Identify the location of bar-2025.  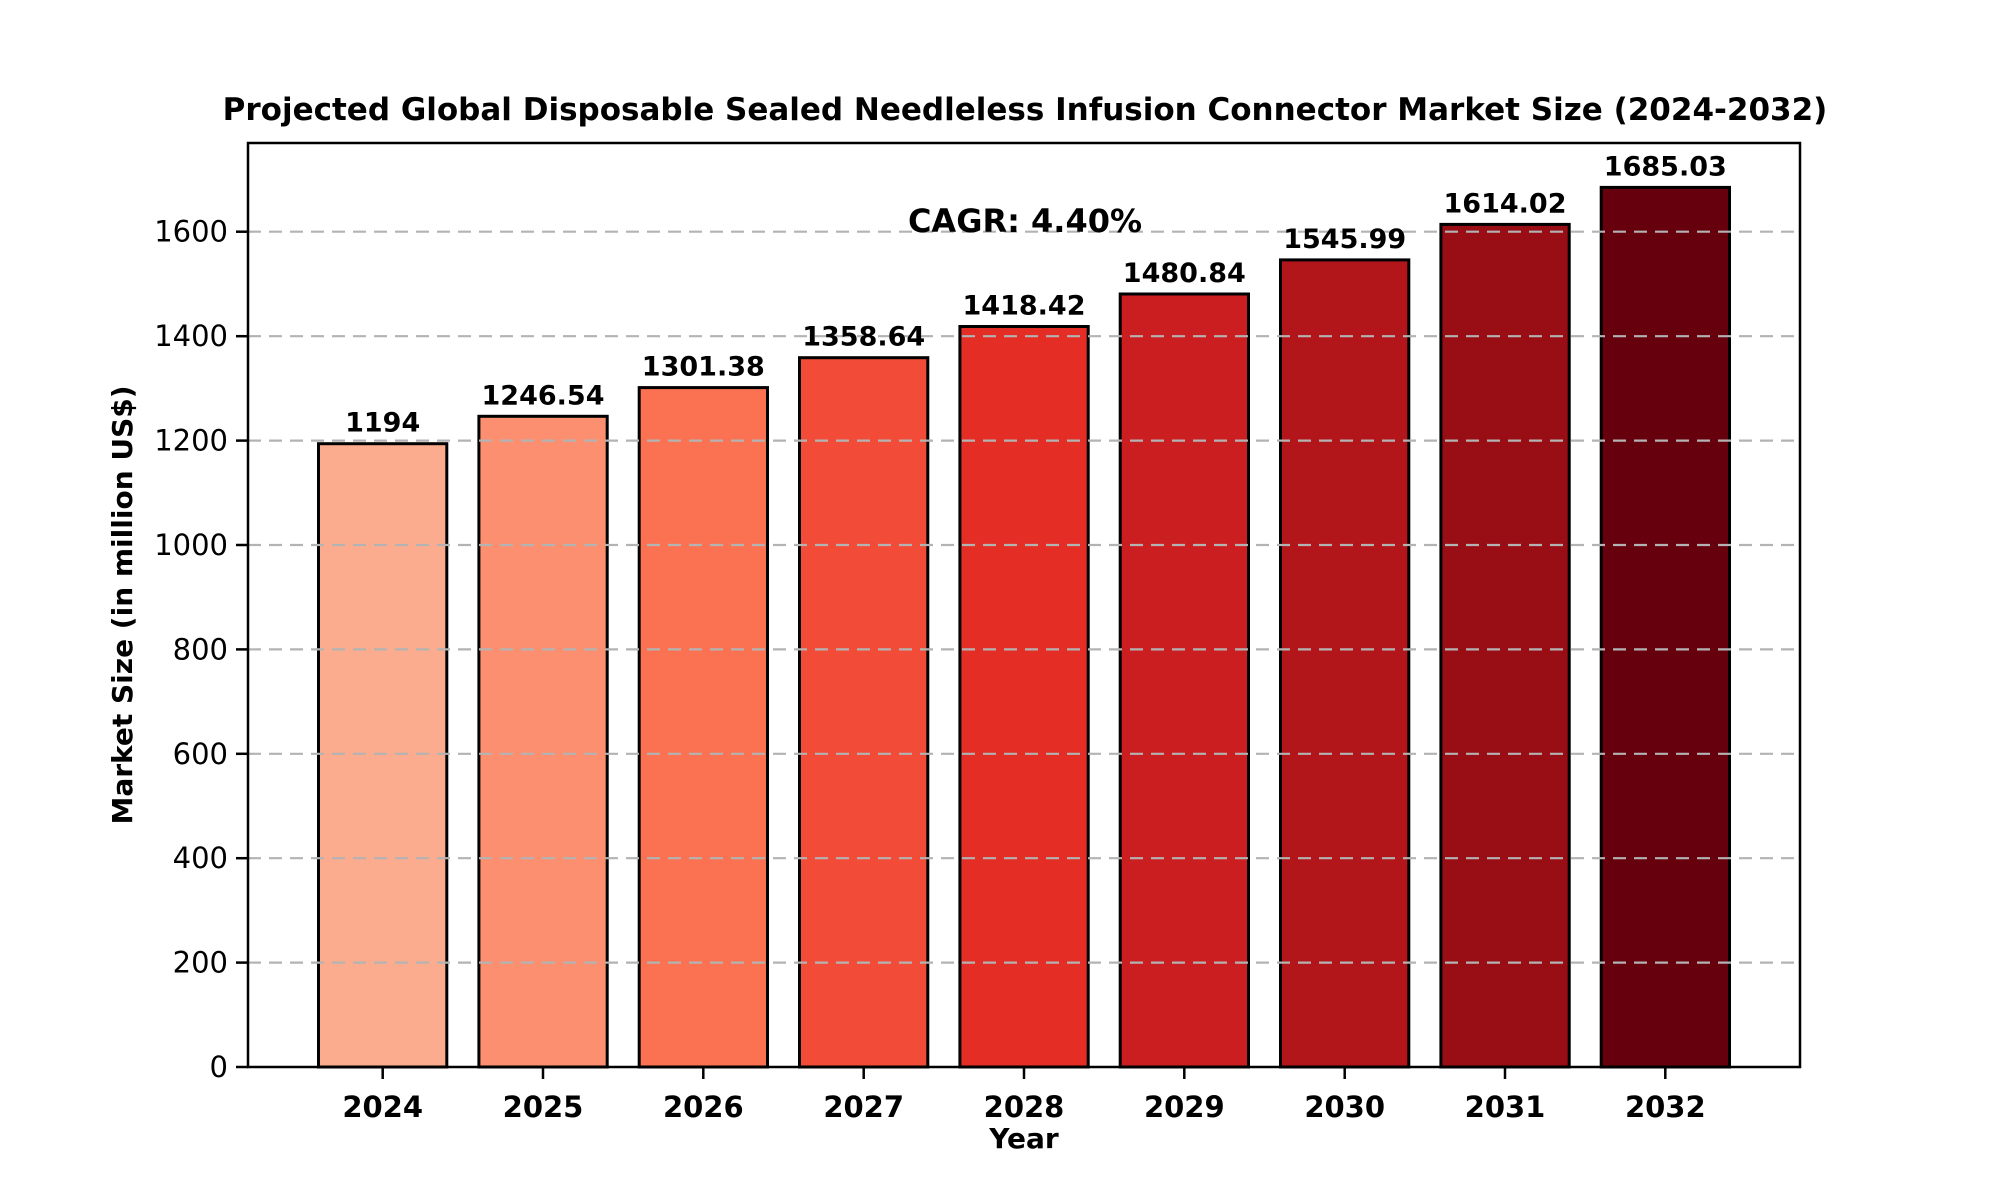
(543, 741).